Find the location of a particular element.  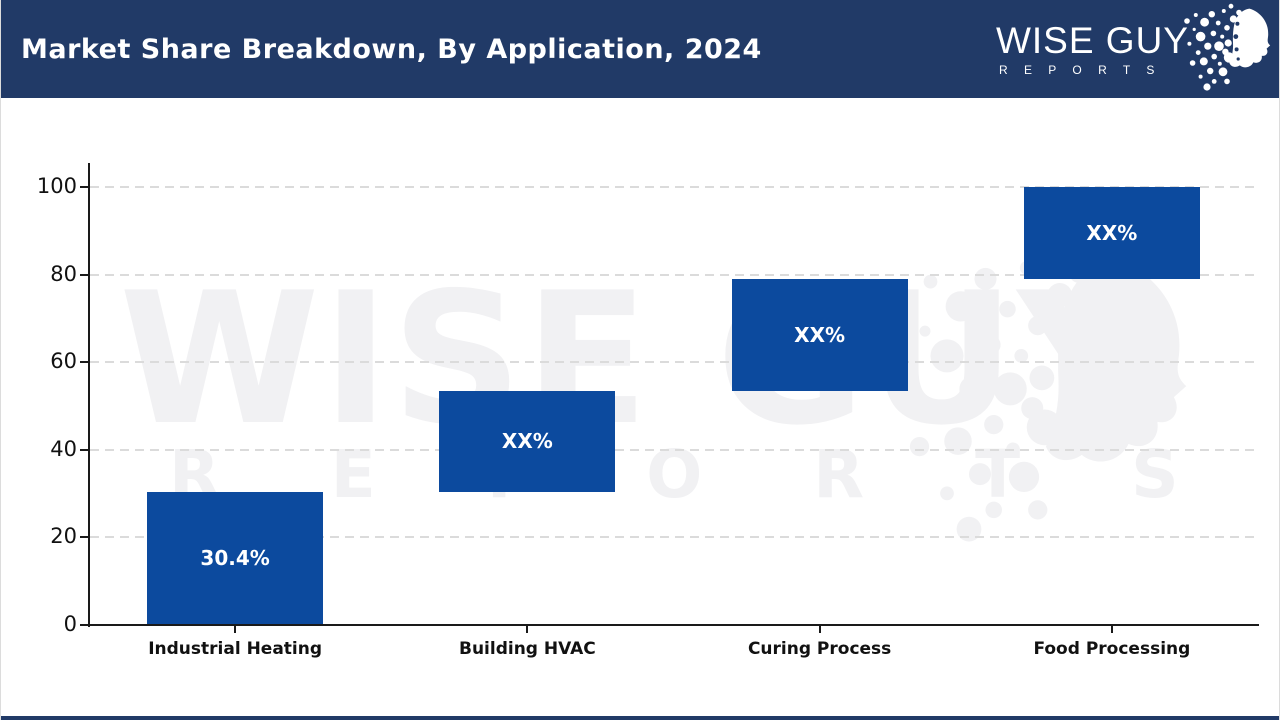

y-tick-label: 80 is located at coordinates (63, 273).